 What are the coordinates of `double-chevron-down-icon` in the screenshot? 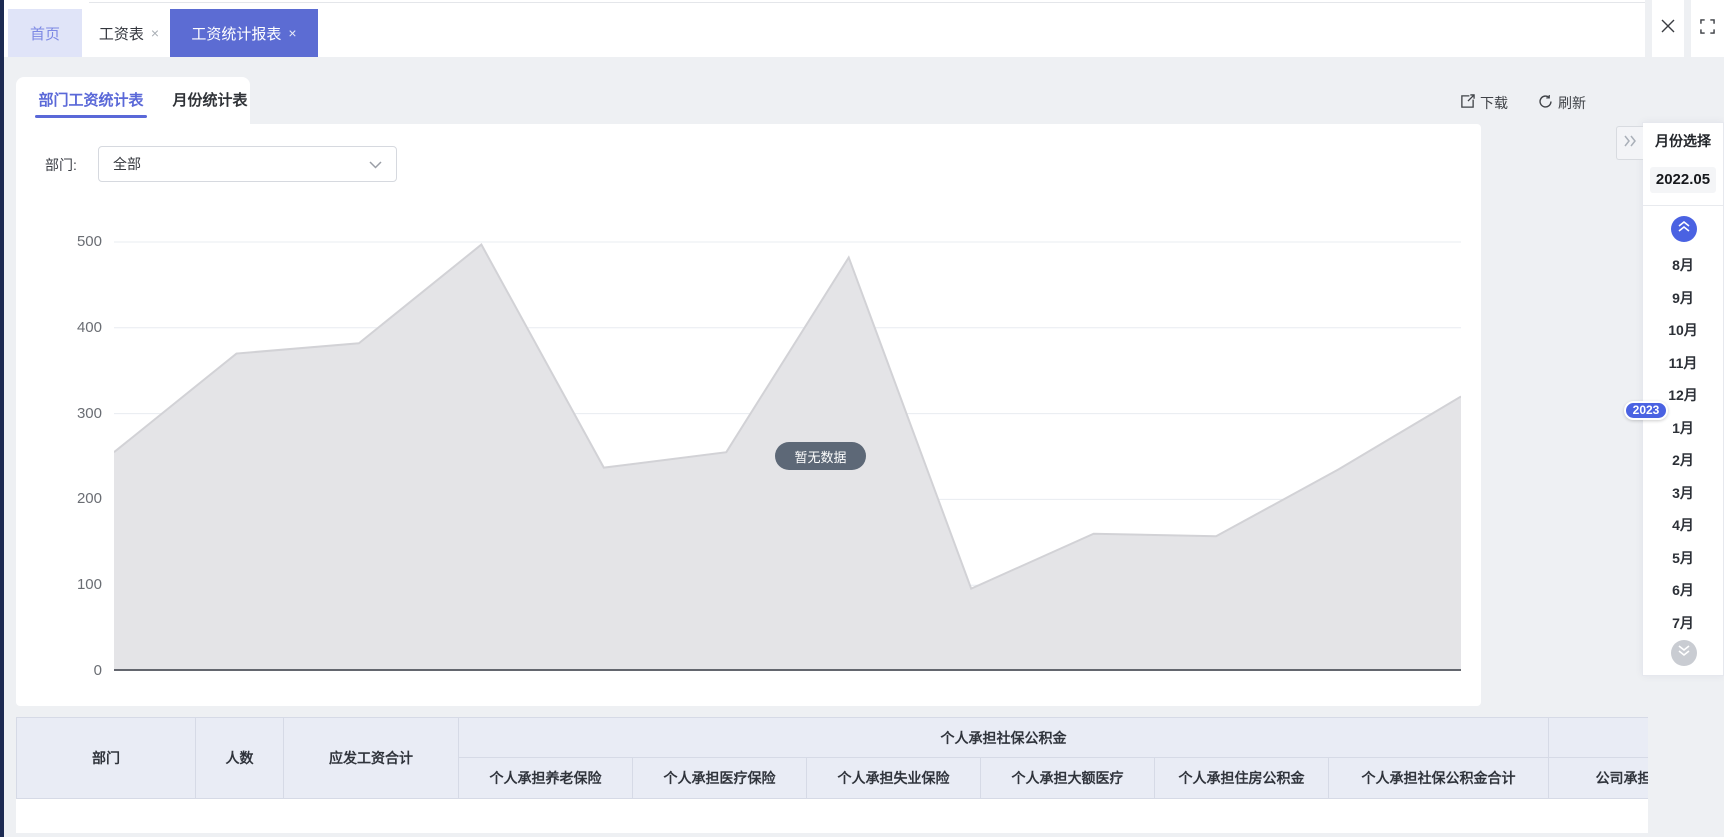 It's located at (1684, 653).